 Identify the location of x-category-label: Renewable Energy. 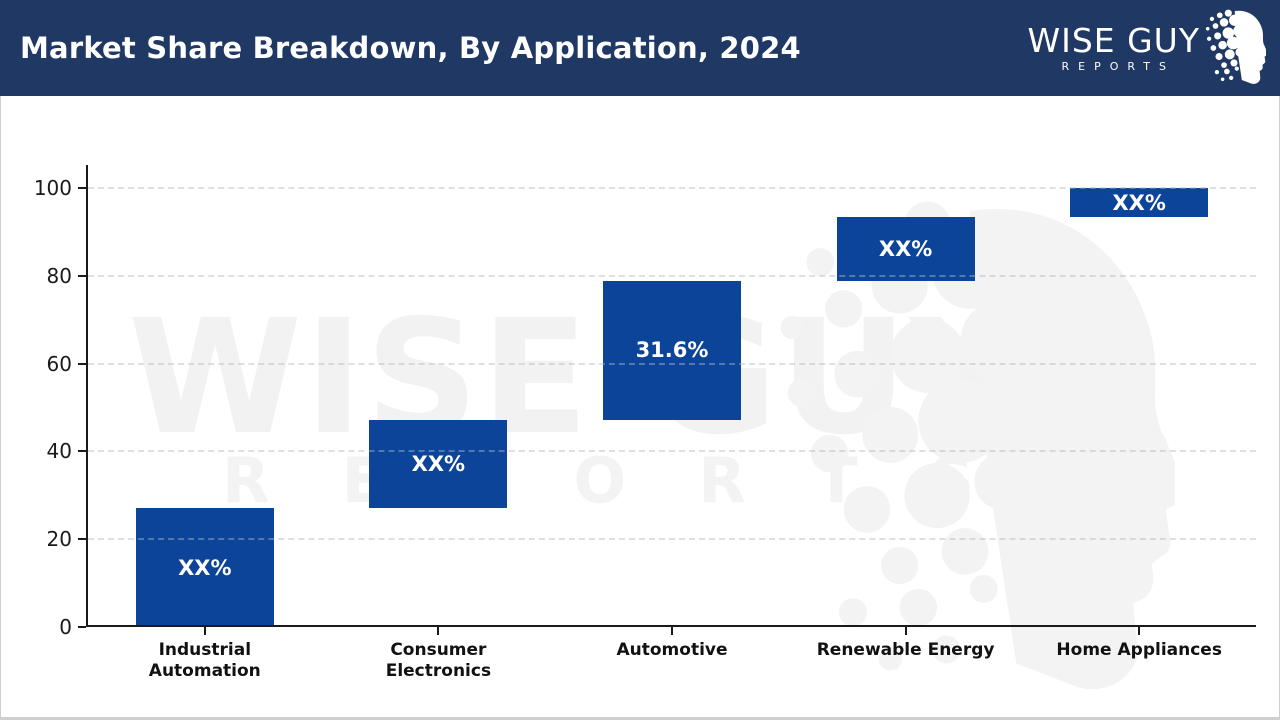
(905, 650).